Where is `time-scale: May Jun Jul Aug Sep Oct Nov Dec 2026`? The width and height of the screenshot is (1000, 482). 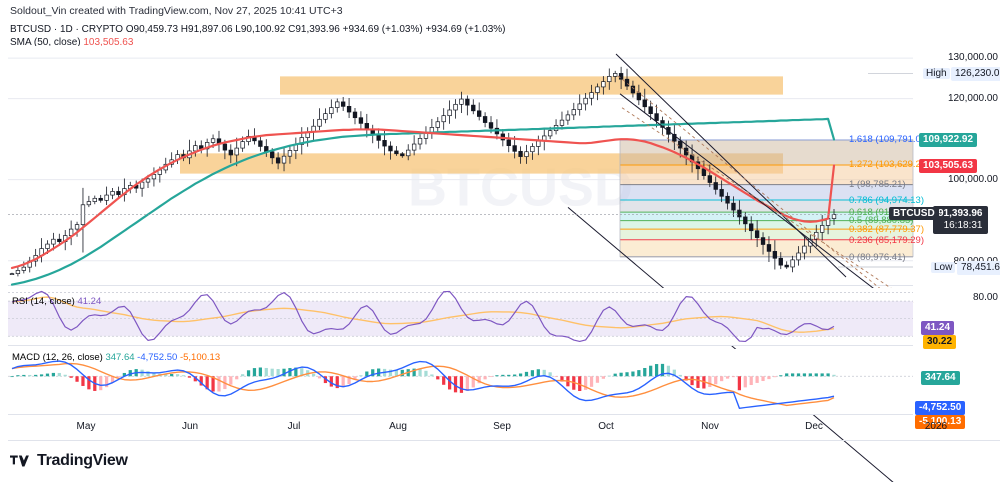 time-scale: May Jun Jul Aug Sep Oct Nov Dec 2026 is located at coordinates (504, 428).